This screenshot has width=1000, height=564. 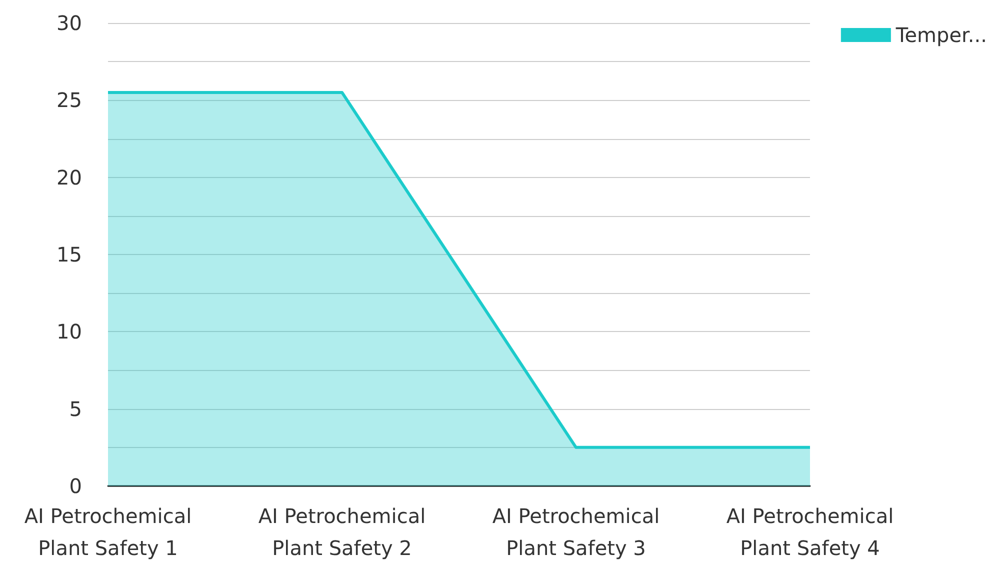 I want to click on x-tick-label: AI Petrochemical Plant Safety 2, so click(x=342, y=532).